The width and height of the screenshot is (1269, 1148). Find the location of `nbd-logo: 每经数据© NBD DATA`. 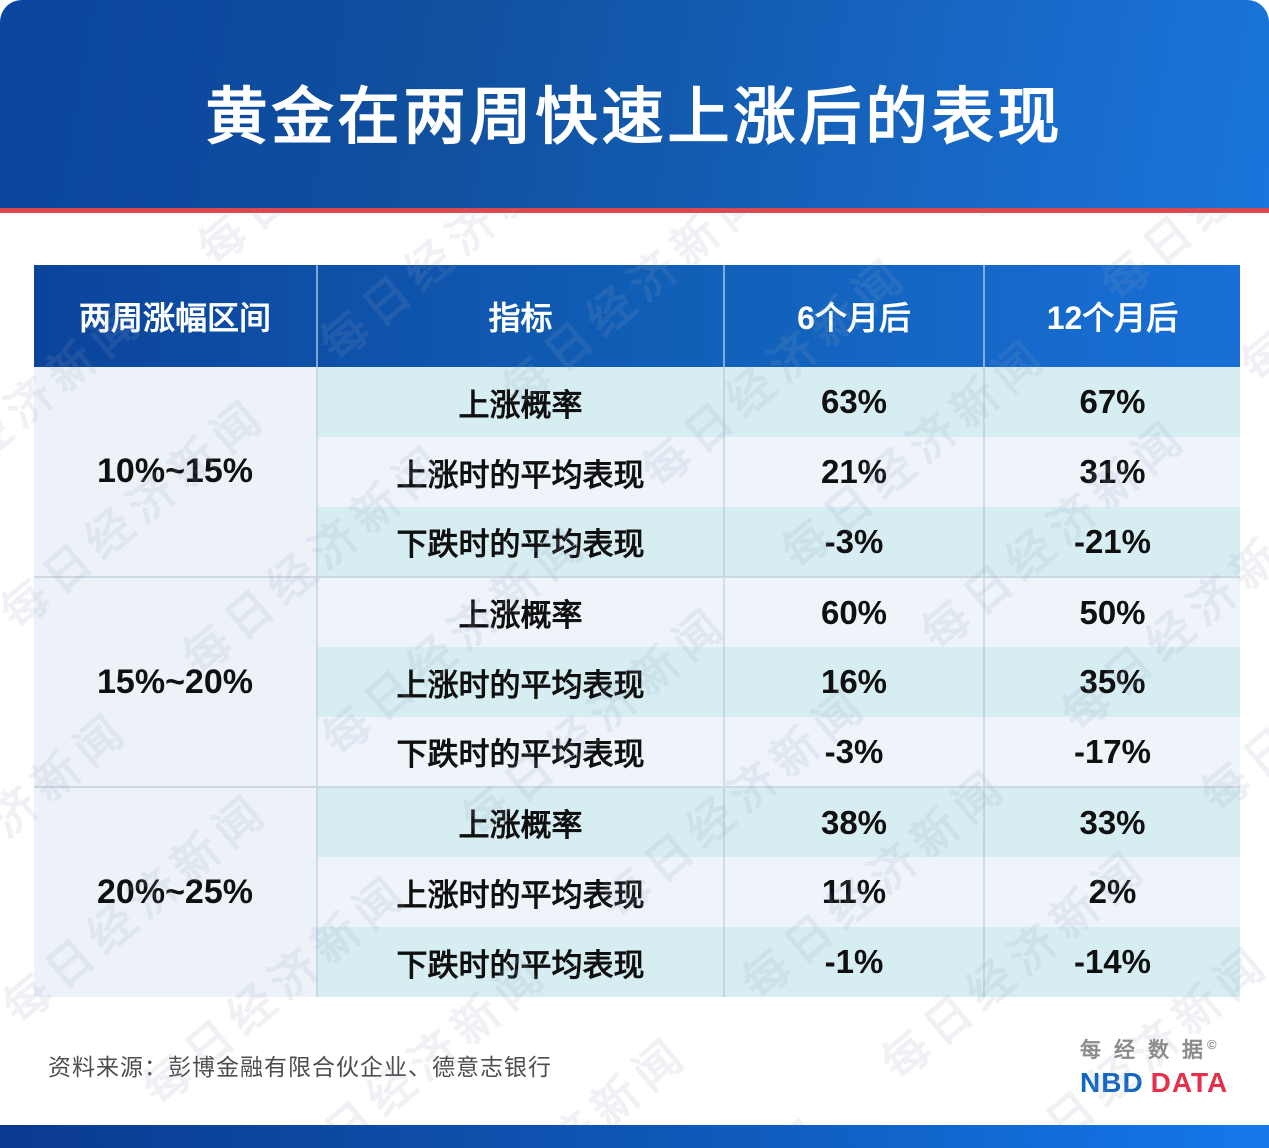

nbd-logo: 每经数据© NBD DATA is located at coordinates (1165, 1066).